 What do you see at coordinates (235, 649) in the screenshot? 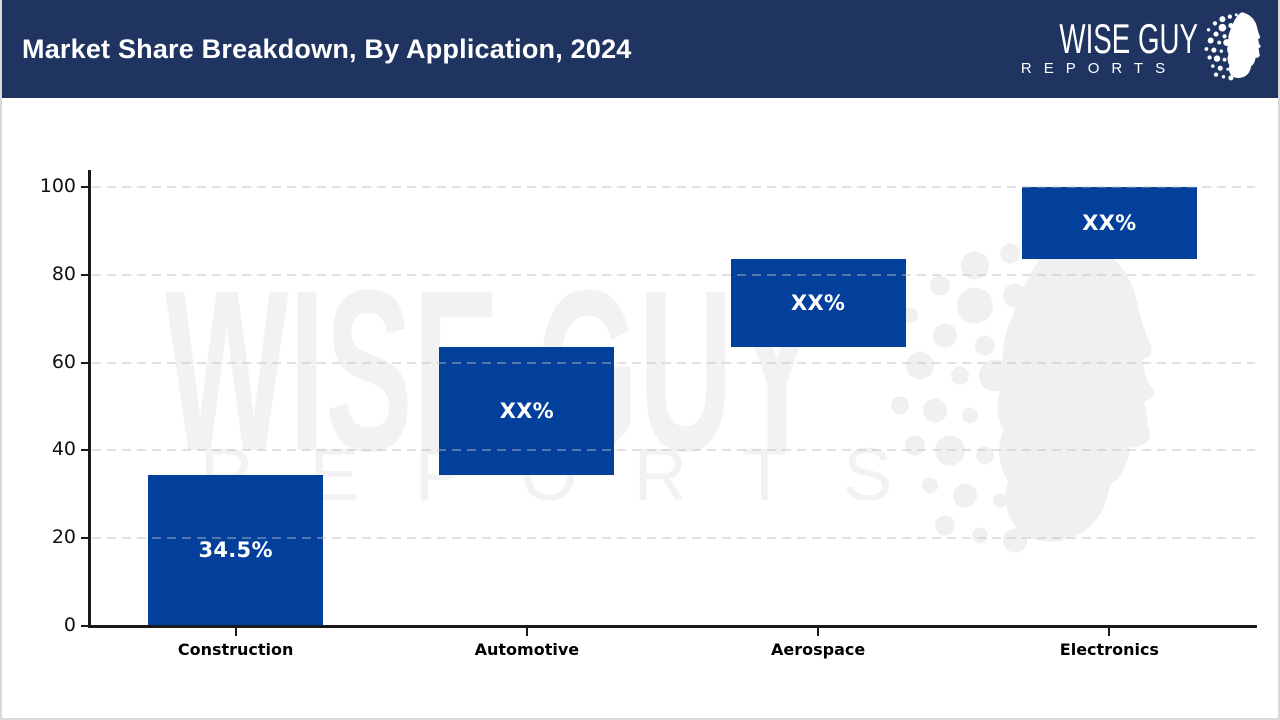
I see `x-tick-label-construction: Construction` at bounding box center [235, 649].